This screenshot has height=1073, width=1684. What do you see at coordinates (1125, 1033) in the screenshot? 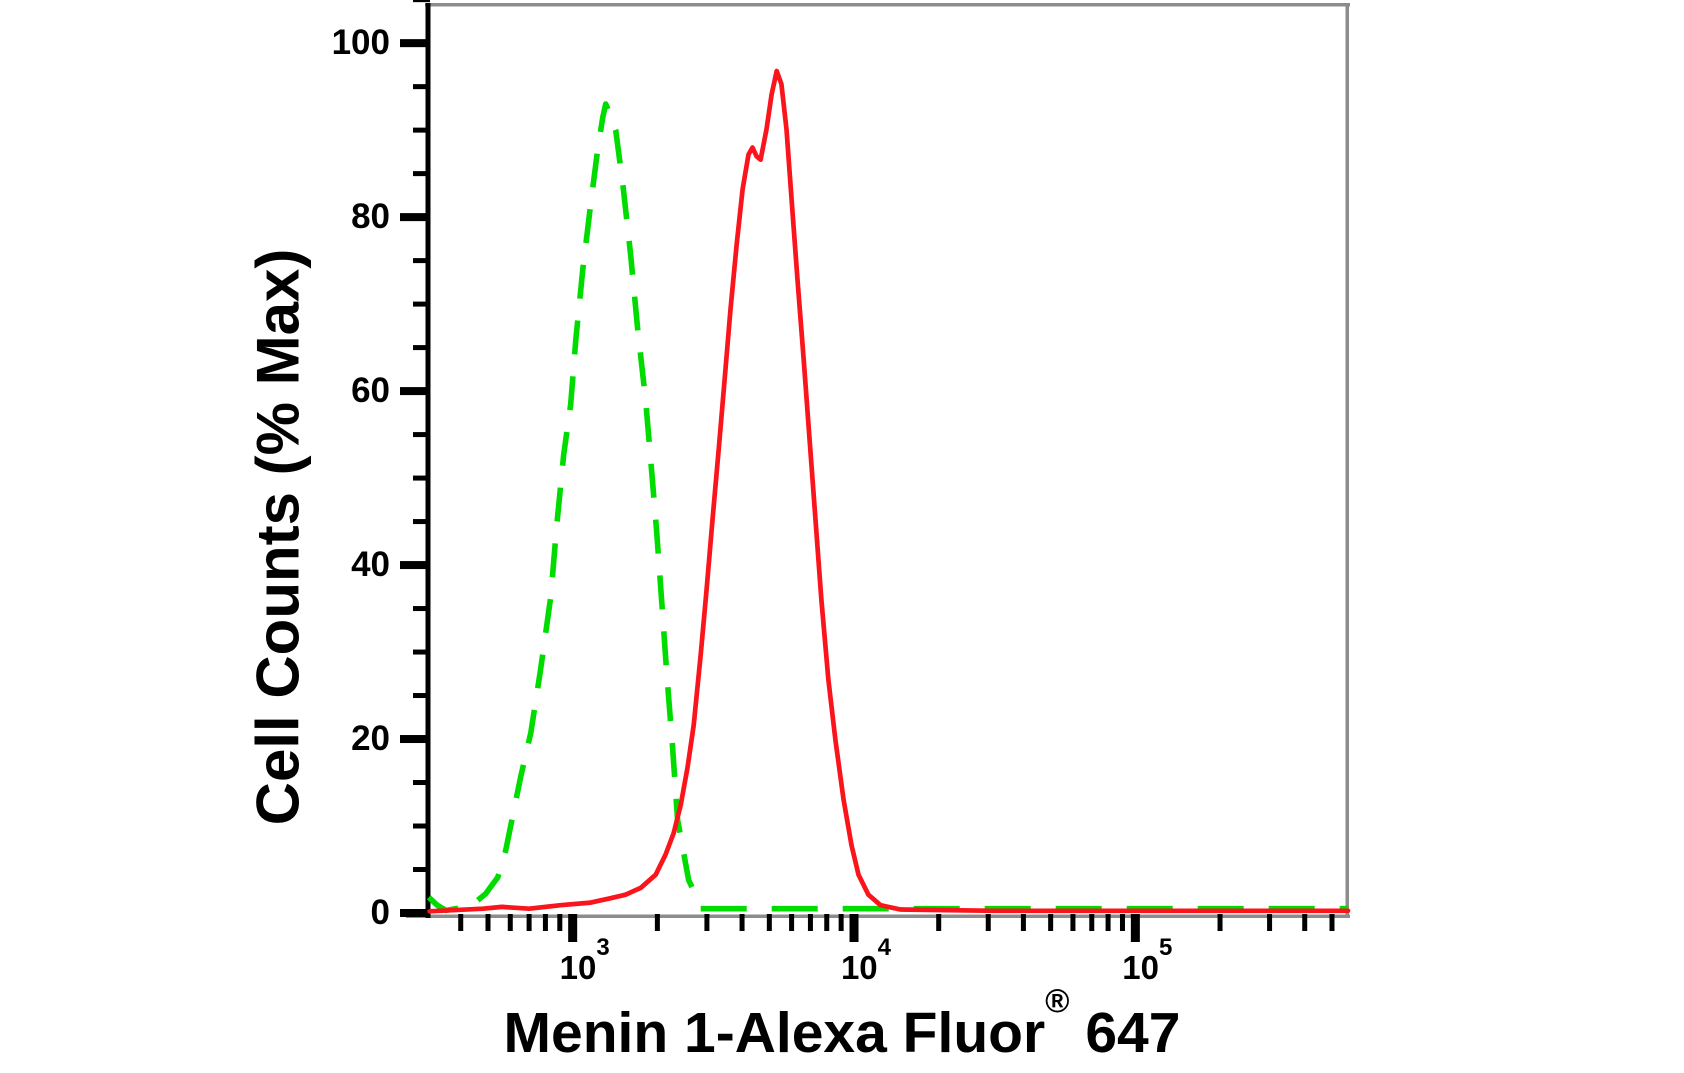
I see `x-axis-title-suffix: 647` at bounding box center [1125, 1033].